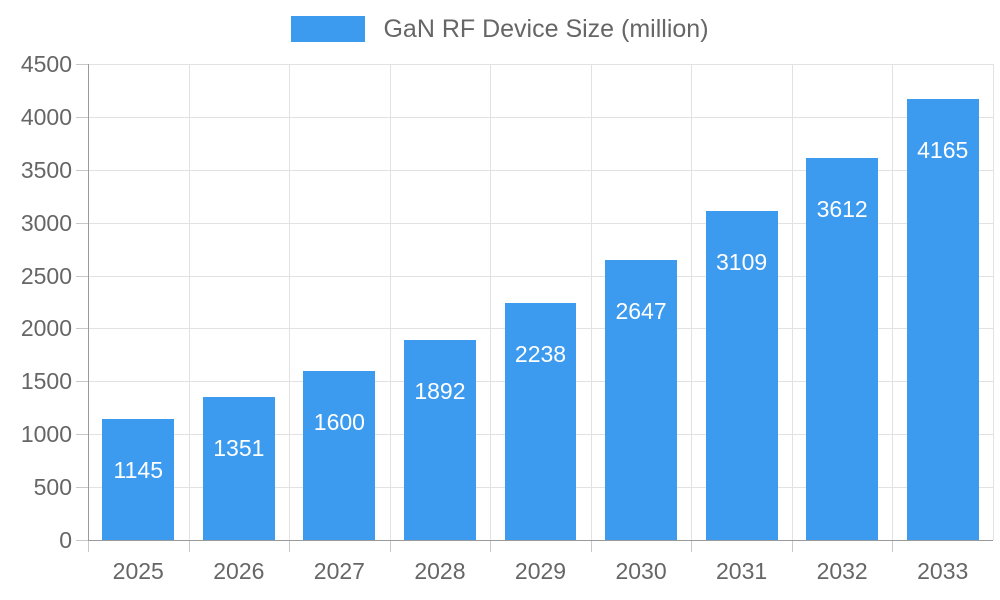  Describe the element at coordinates (540, 540) in the screenshot. I see `x-axis-line` at that location.